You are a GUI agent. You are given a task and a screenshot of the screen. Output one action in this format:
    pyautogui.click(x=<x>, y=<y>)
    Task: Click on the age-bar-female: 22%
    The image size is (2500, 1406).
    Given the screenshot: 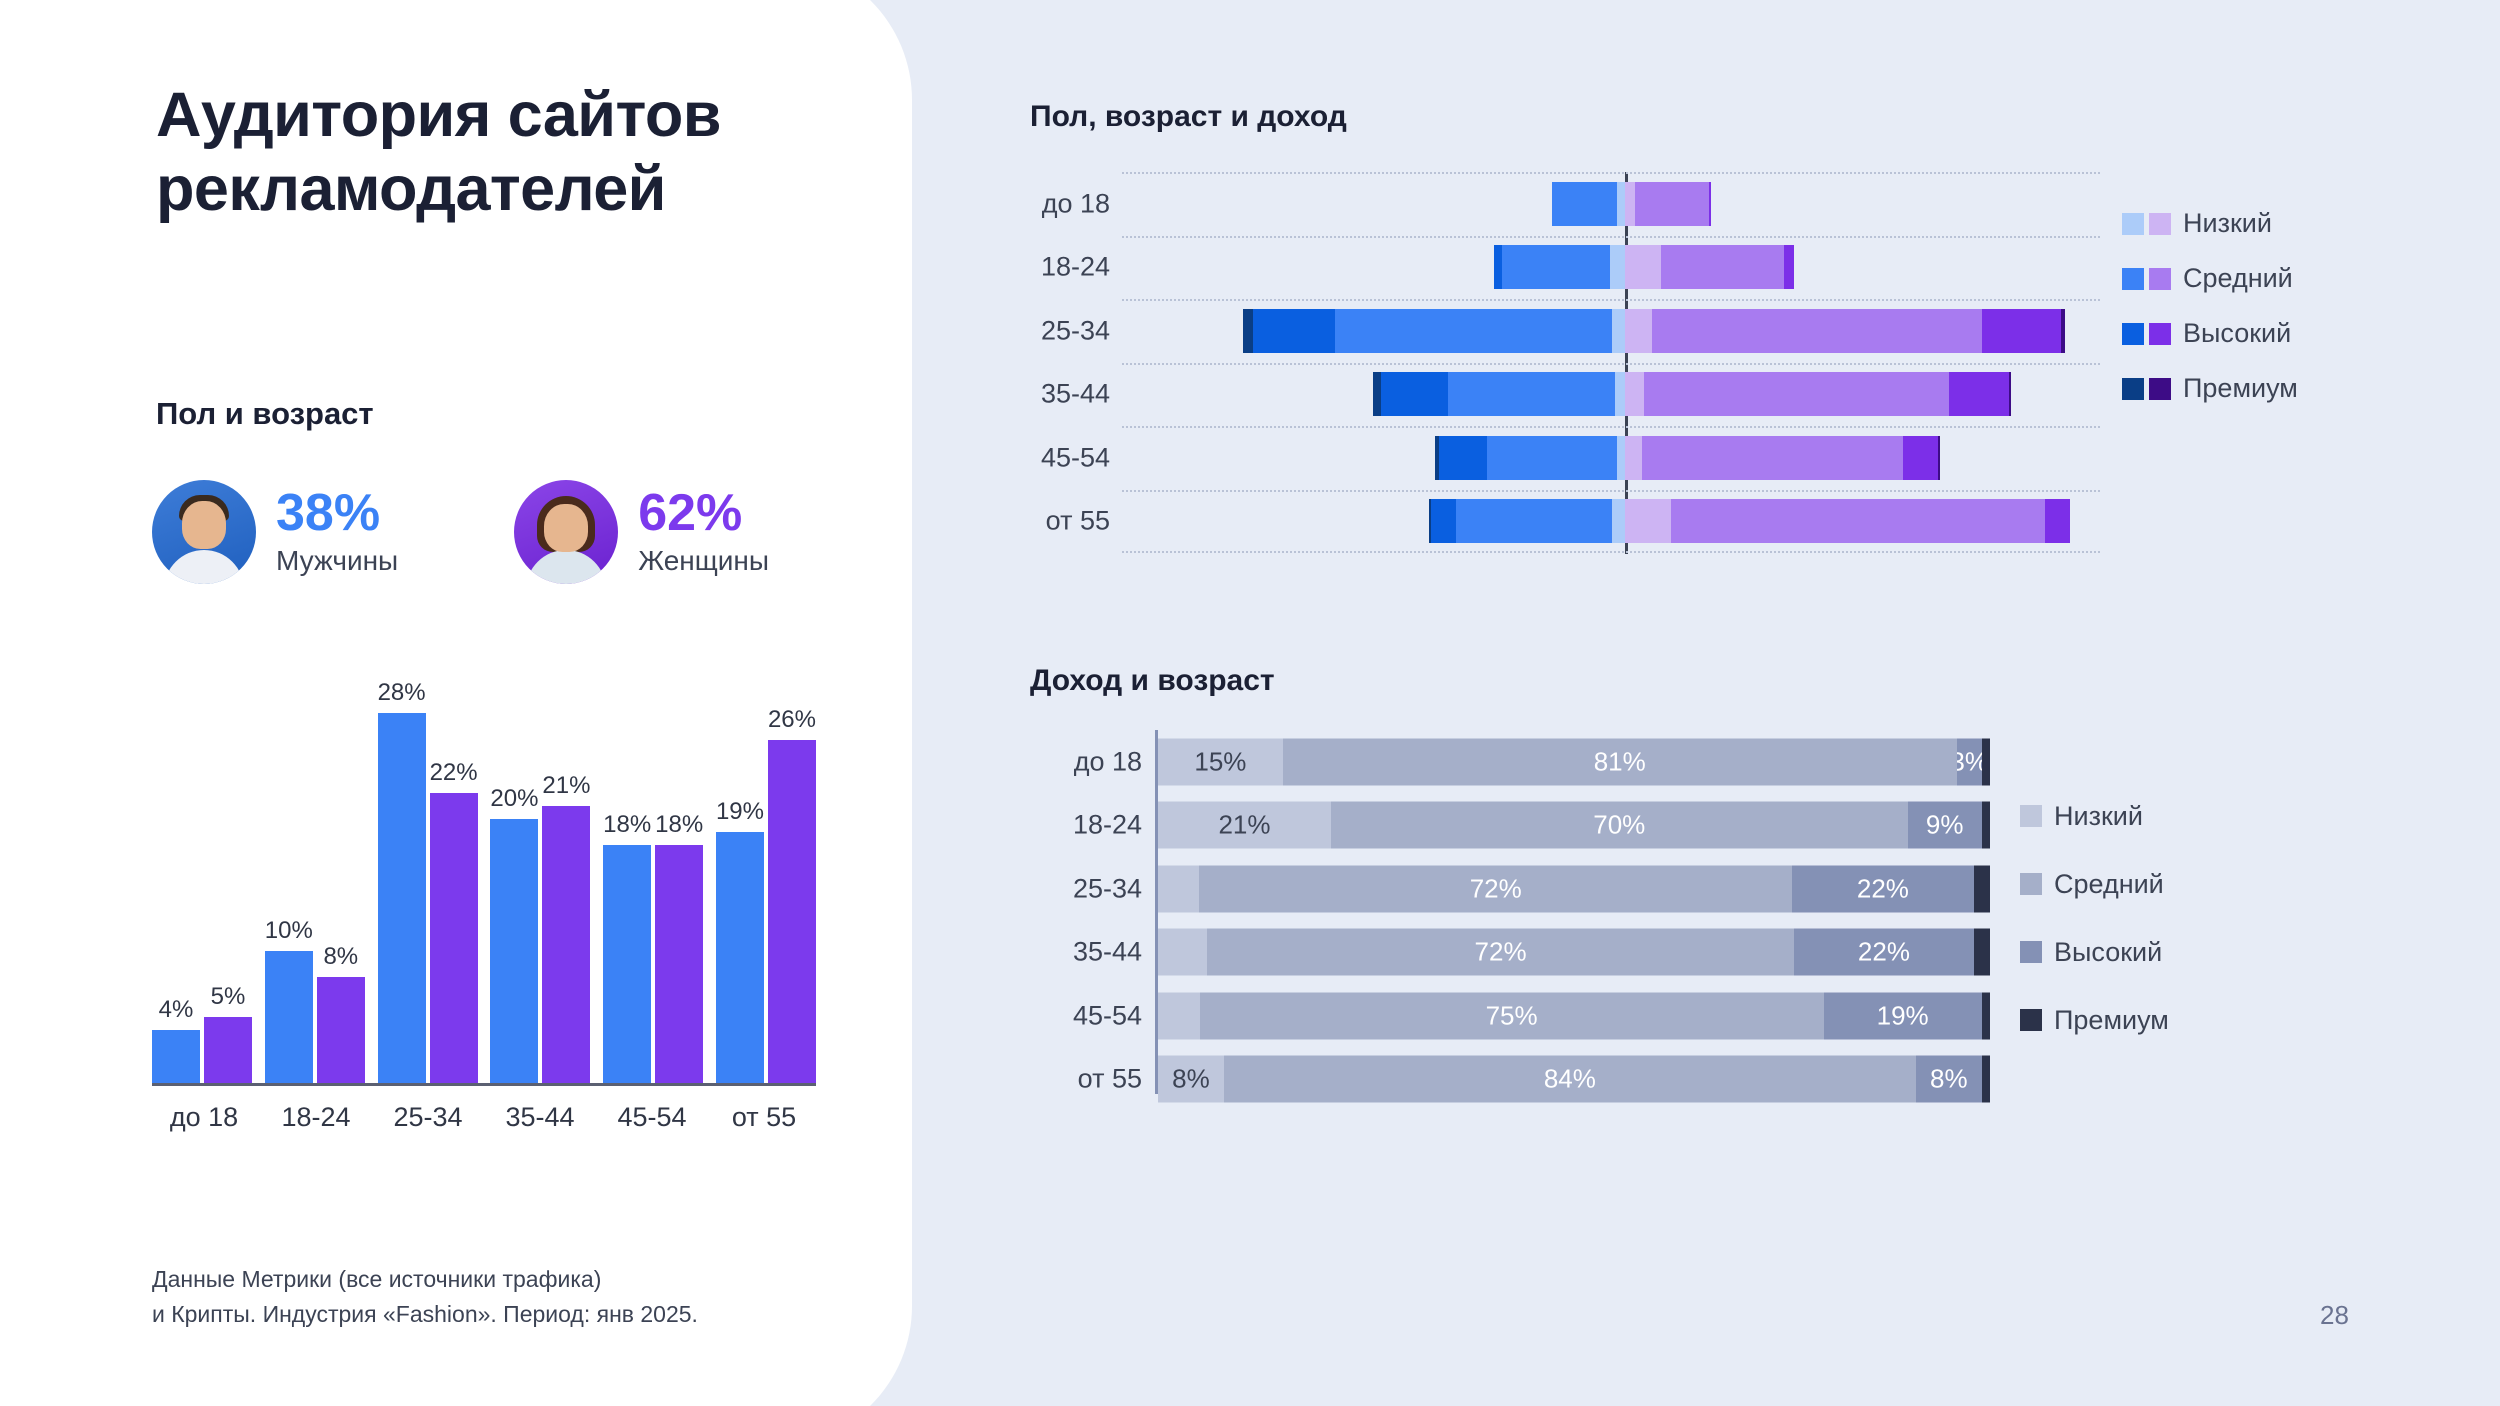 What is the action you would take?
    pyautogui.click(x=453, y=921)
    